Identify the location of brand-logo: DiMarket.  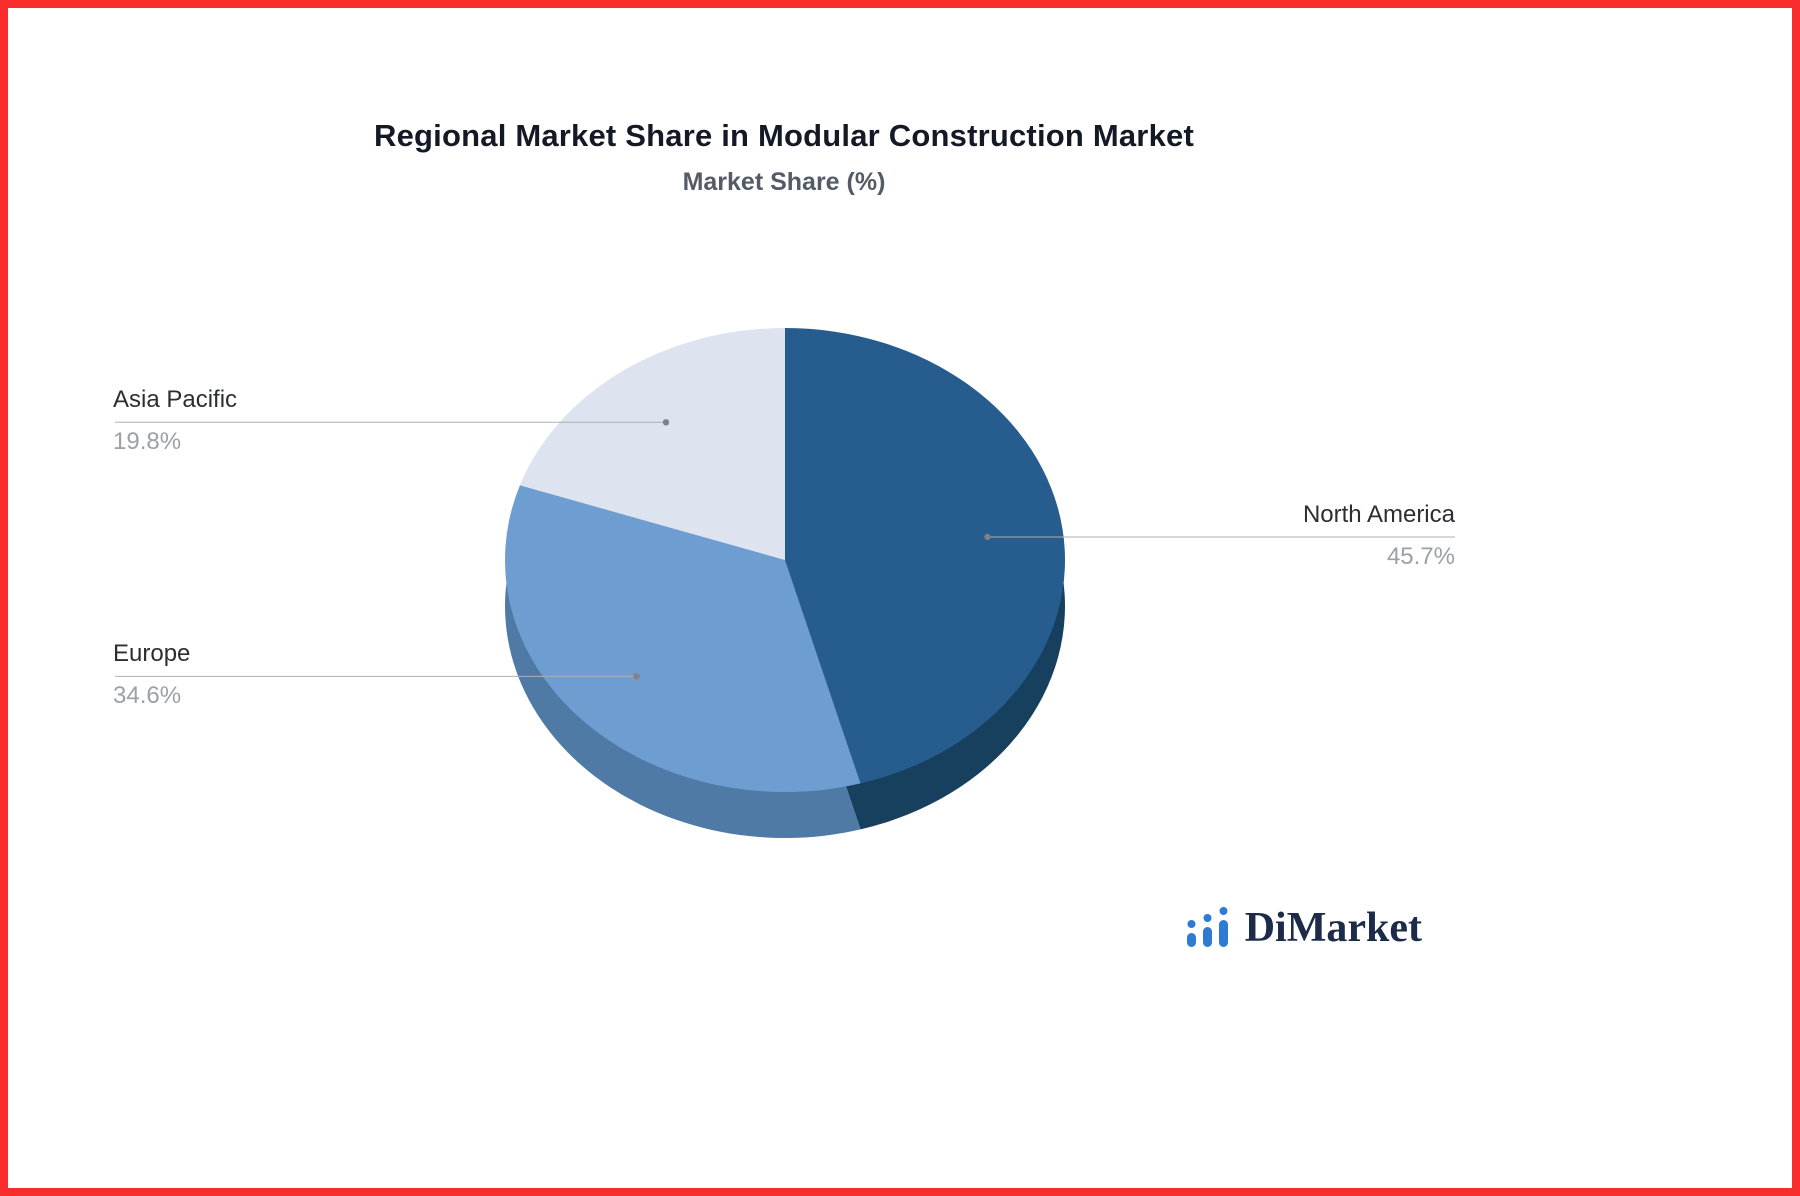
(1303, 927).